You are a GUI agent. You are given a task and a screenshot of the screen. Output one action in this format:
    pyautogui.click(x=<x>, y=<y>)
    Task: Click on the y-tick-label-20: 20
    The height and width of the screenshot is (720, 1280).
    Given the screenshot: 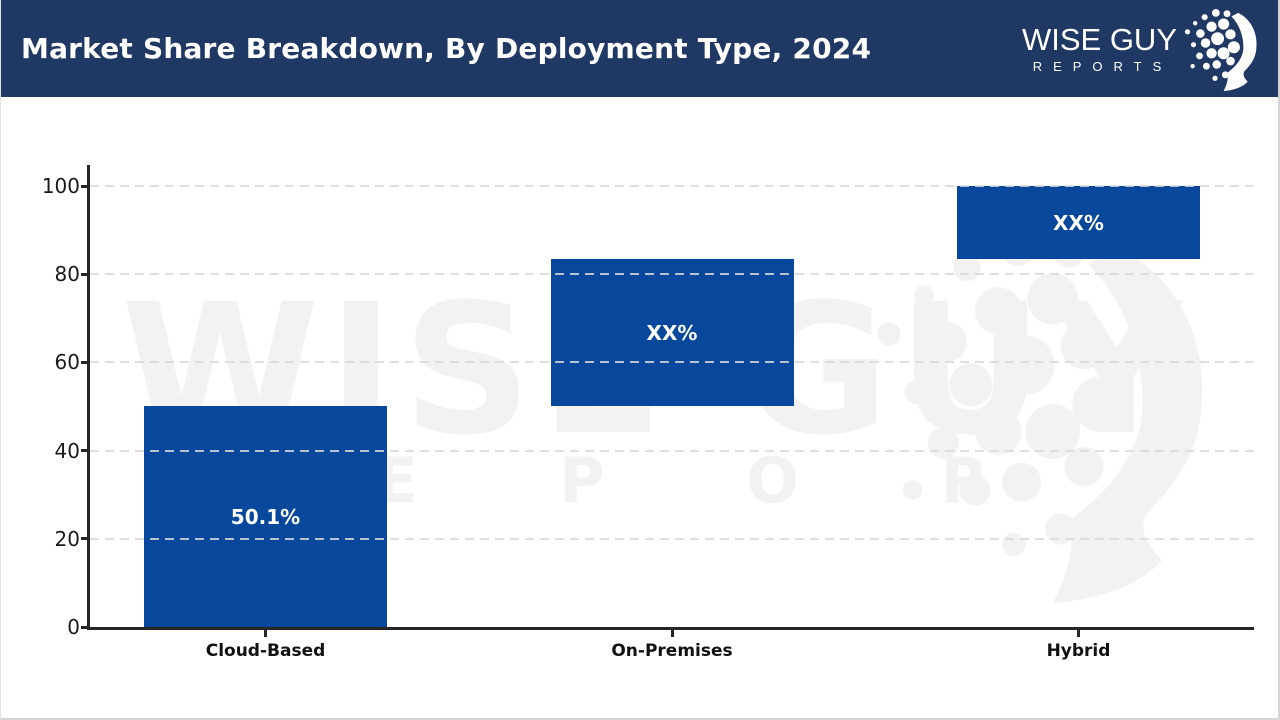 What is the action you would take?
    pyautogui.click(x=67, y=538)
    